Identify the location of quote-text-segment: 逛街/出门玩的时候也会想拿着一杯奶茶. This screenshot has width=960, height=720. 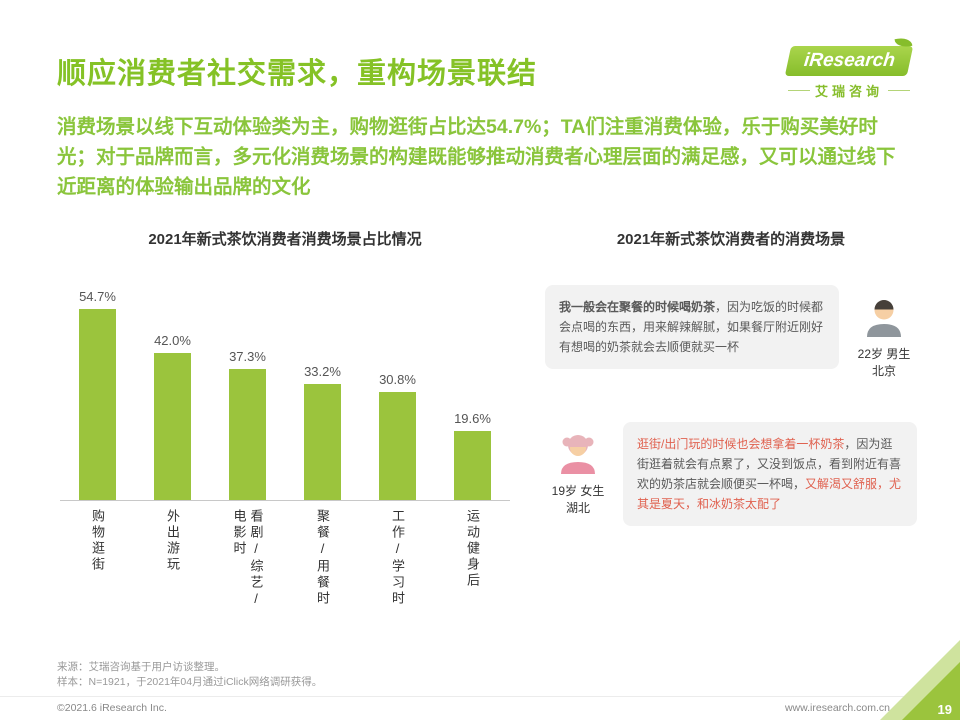
(741, 444).